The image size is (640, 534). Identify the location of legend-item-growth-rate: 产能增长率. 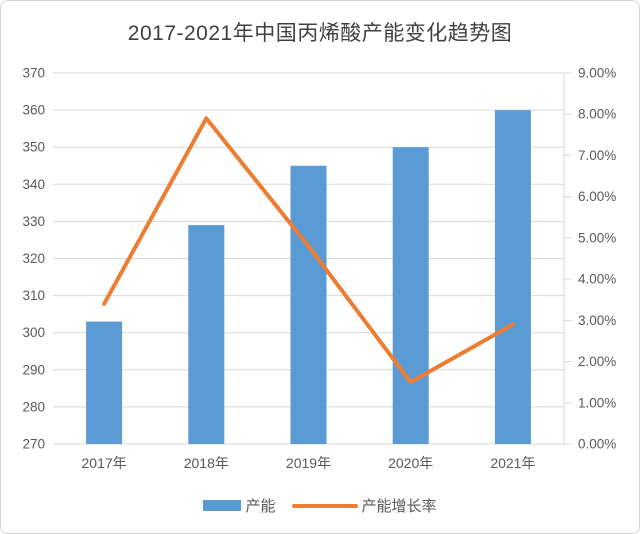
(364, 505).